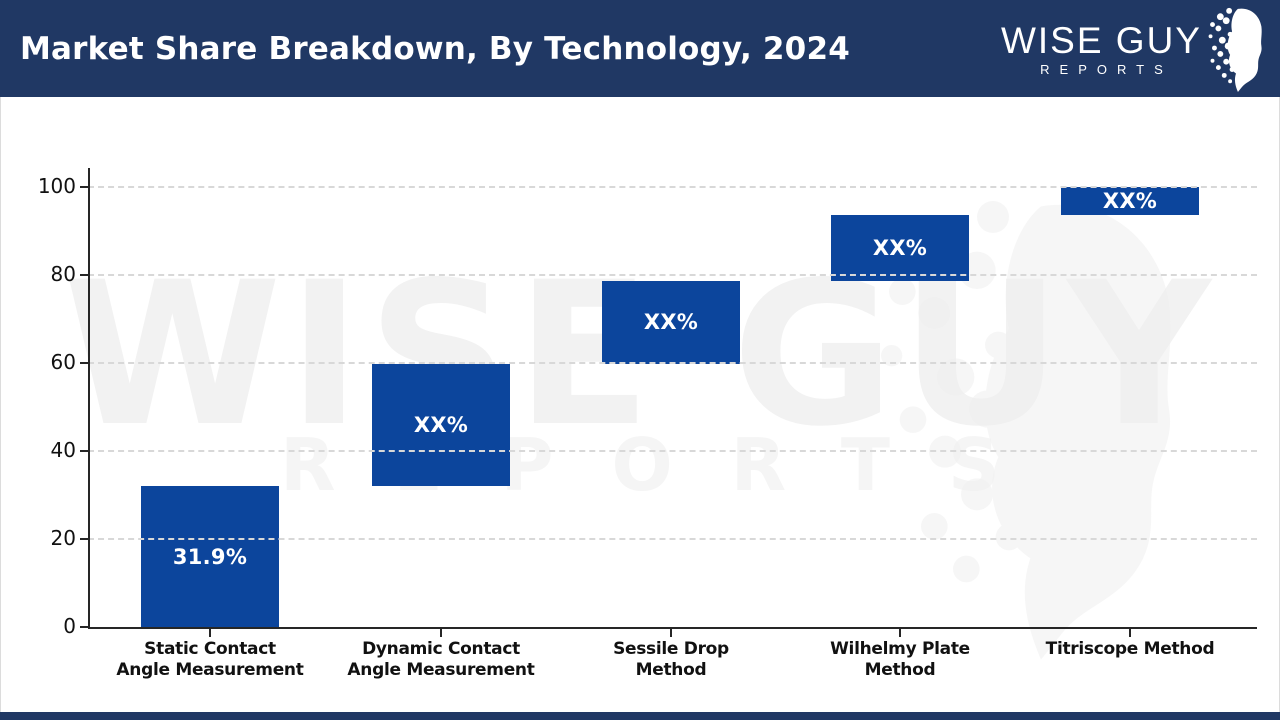  What do you see at coordinates (900, 649) in the screenshot?
I see `category-label-line: Wilhelmy Plate` at bounding box center [900, 649].